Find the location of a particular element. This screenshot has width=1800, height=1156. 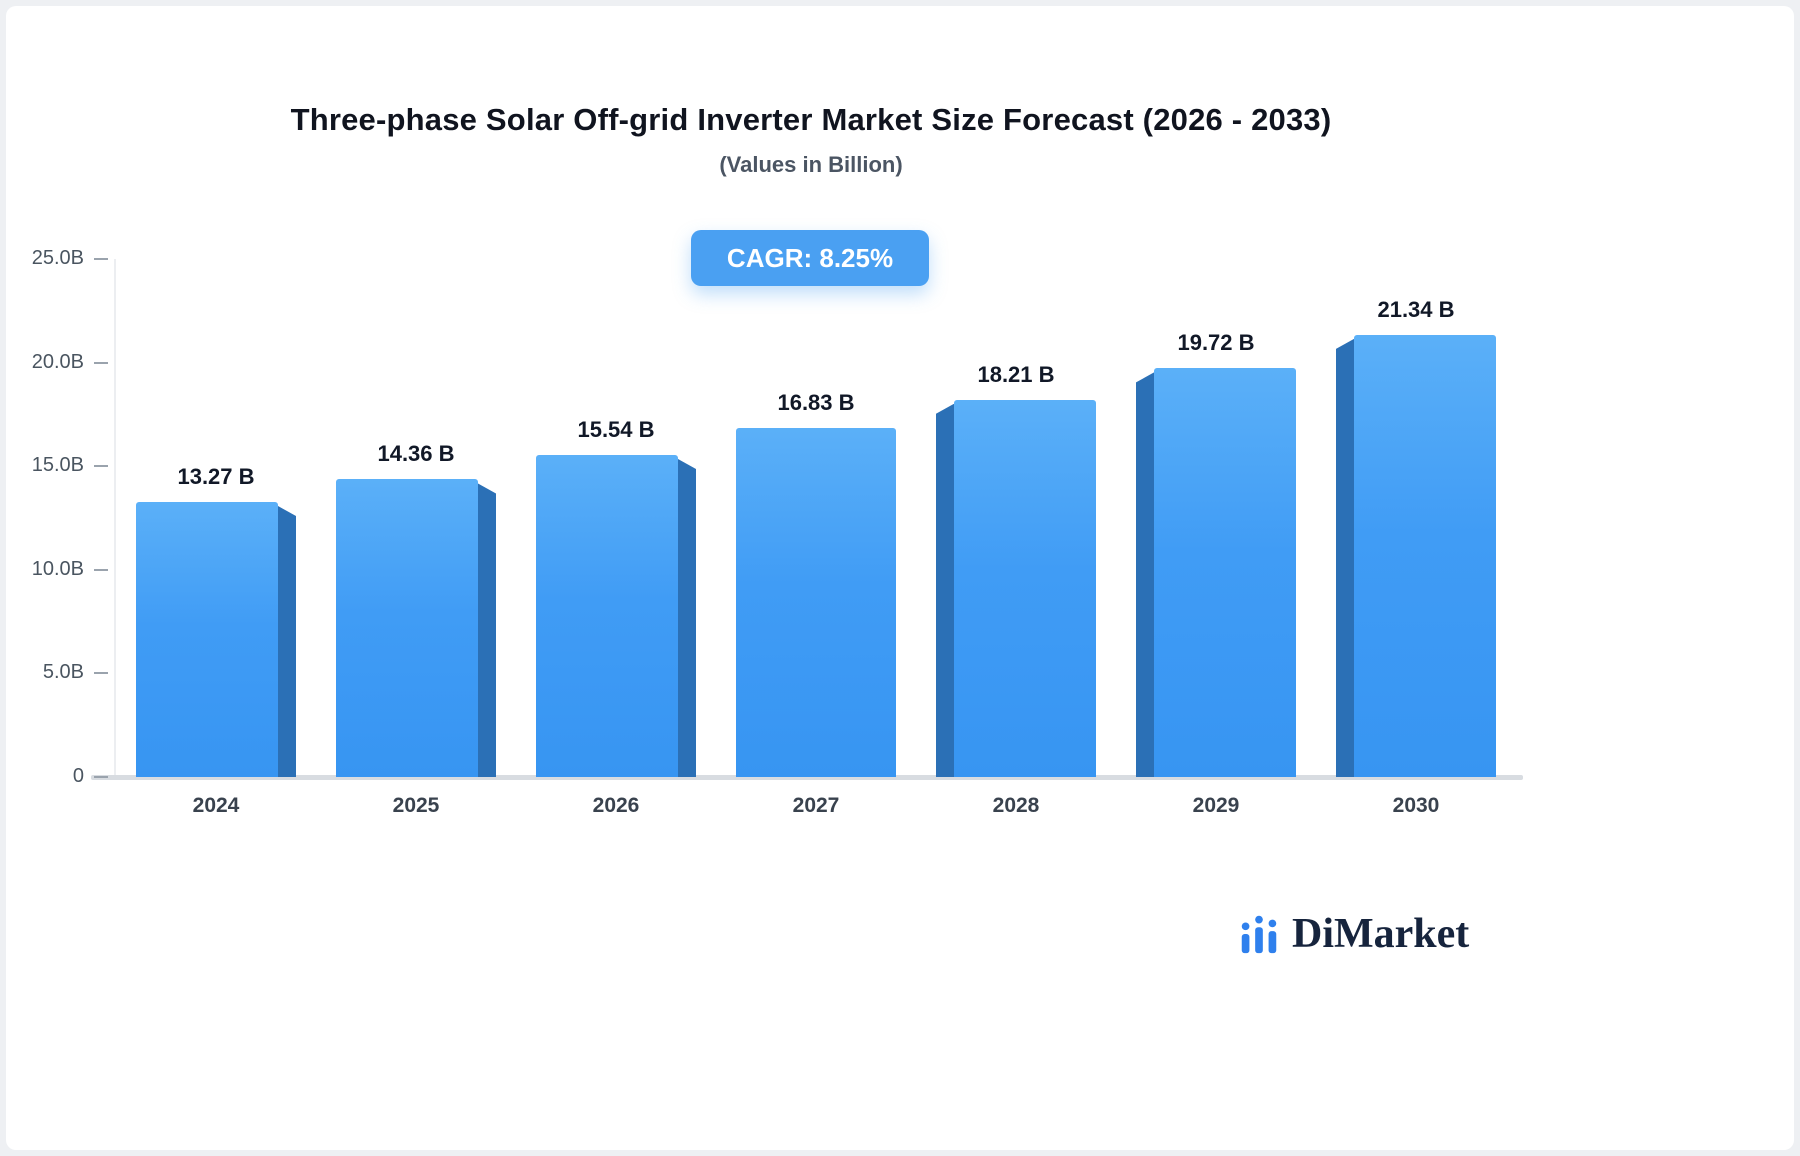

y-axis-tick-label: 0 is located at coordinates (78, 776).